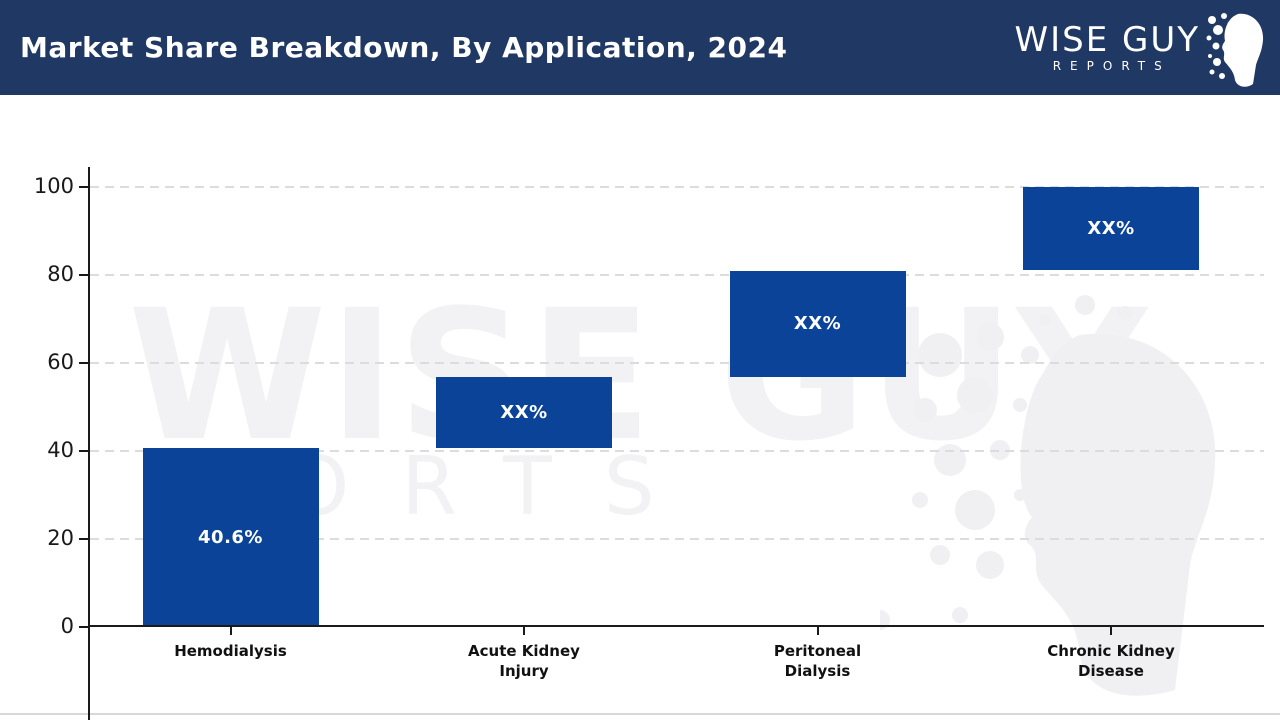  I want to click on y-axis-line, so click(89, 443).